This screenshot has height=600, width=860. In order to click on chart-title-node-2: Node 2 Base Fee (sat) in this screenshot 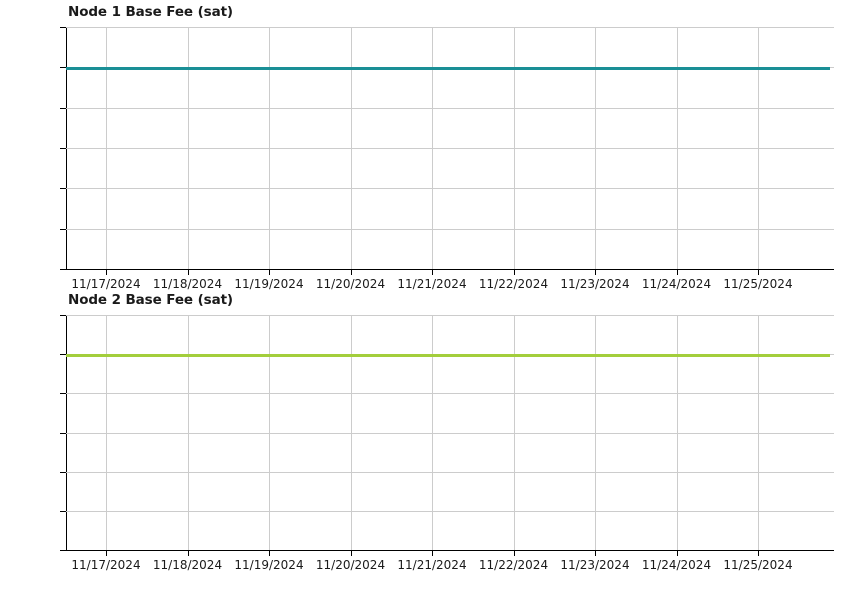, I will do `click(151, 300)`.